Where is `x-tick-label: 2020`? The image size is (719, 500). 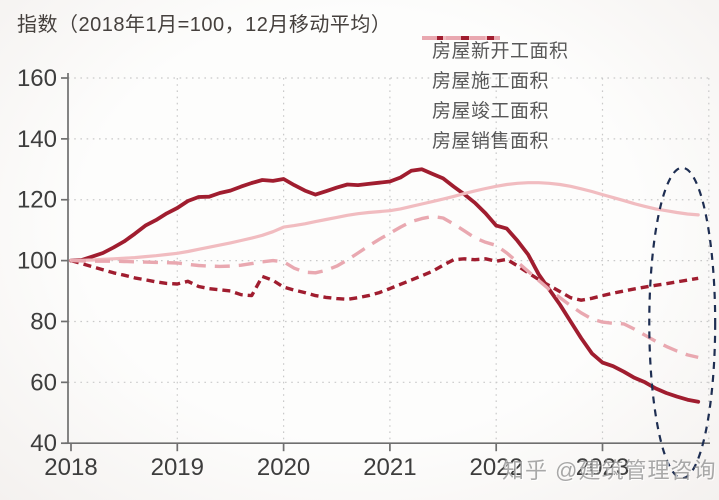
x-tick-label: 2020 is located at coordinates (283, 467).